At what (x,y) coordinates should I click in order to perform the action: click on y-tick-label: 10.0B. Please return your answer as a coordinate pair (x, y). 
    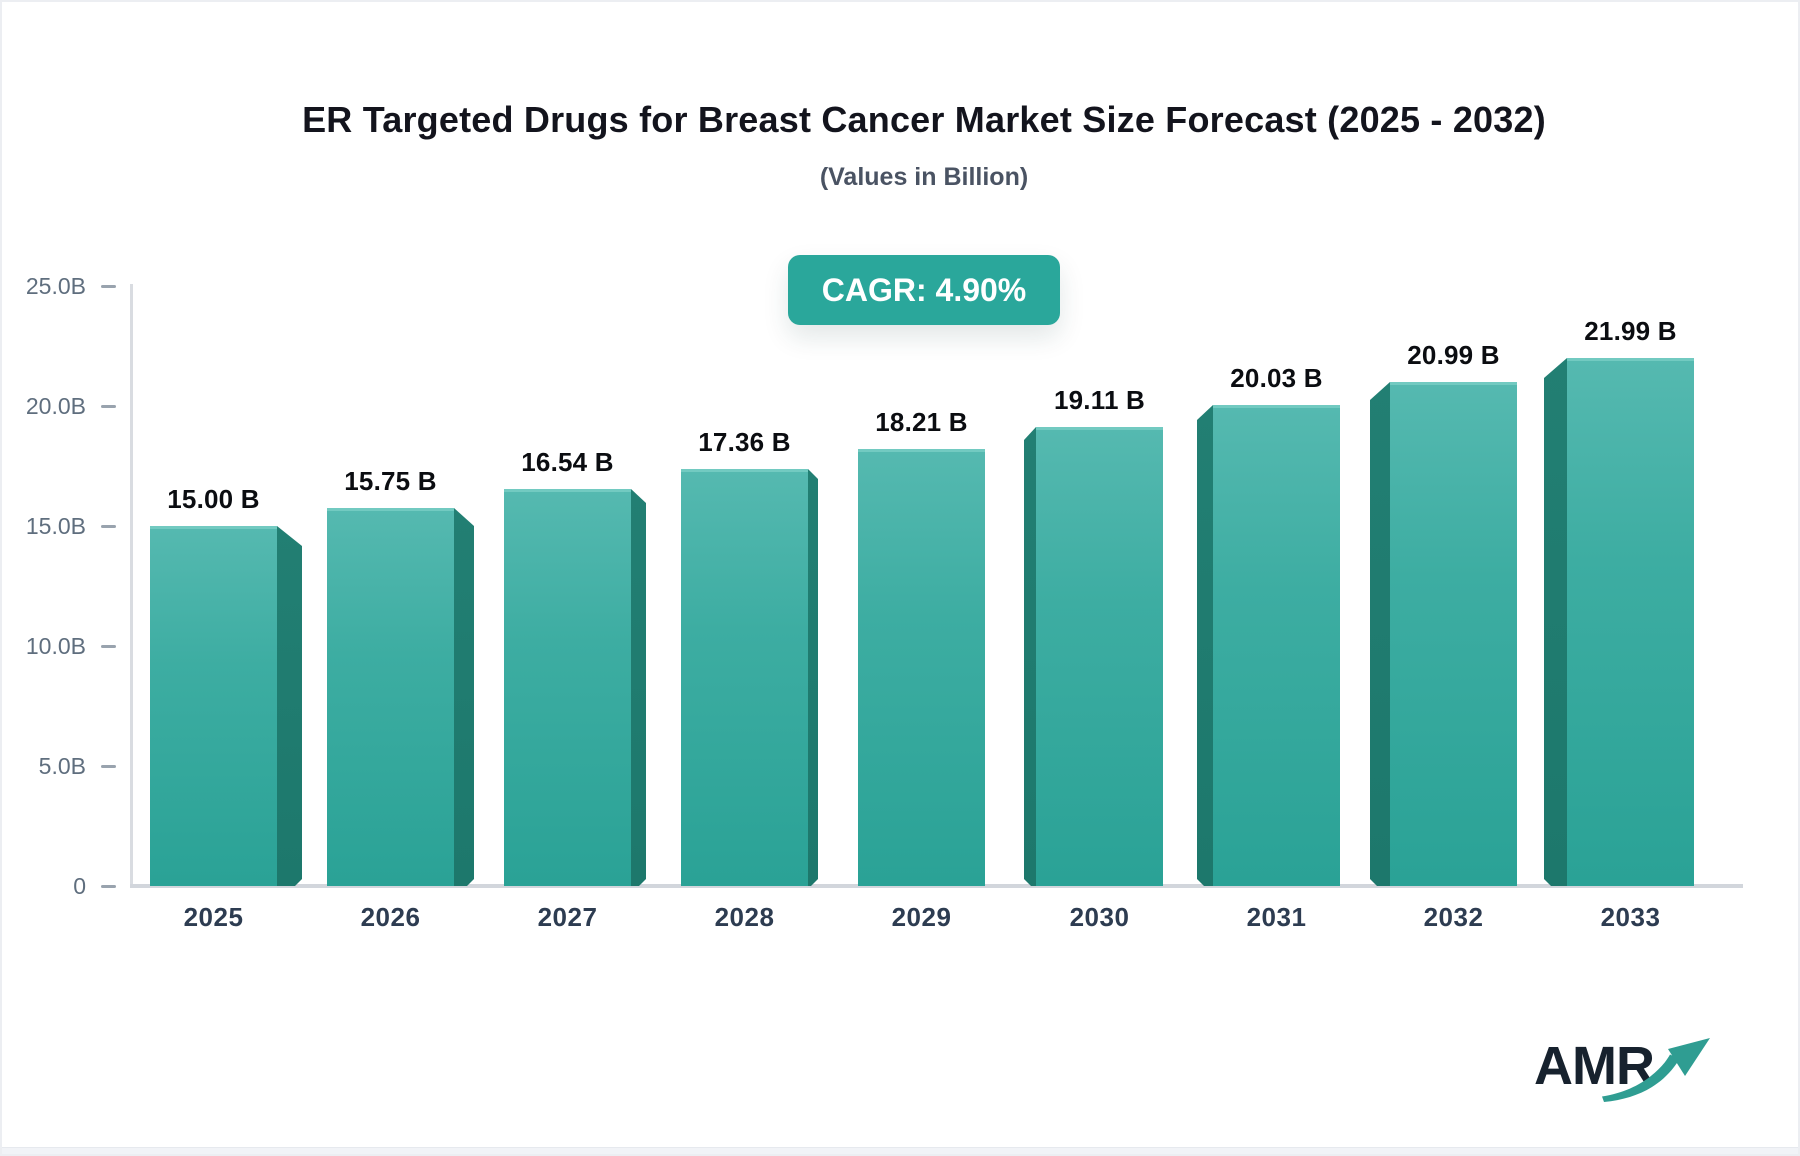
    Looking at the image, I should click on (55, 646).